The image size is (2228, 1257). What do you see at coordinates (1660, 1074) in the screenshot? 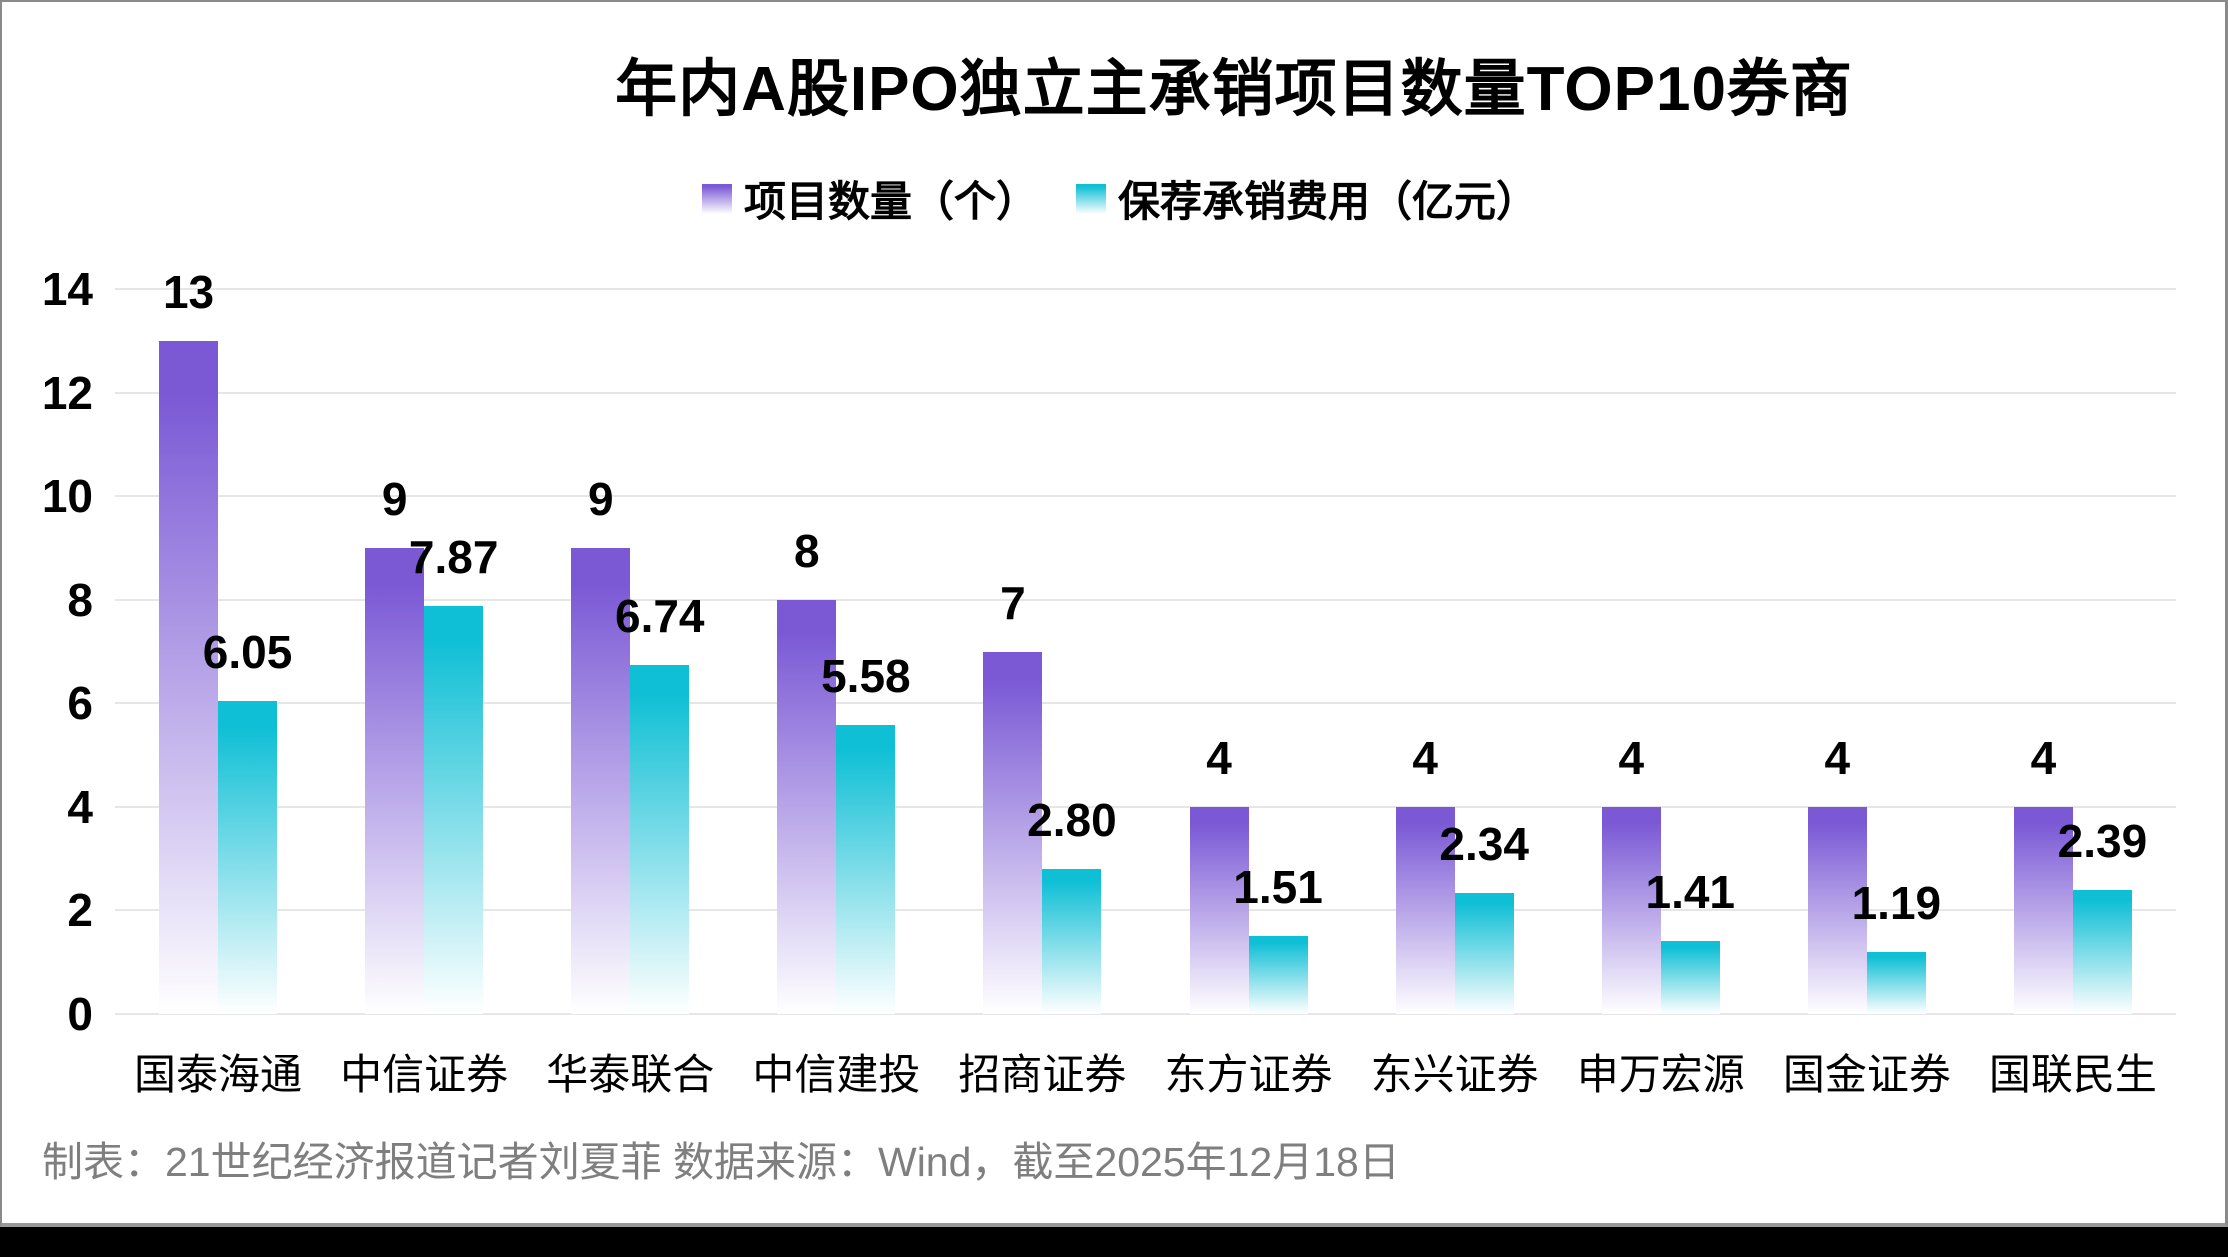
I see `category-label: 申万宏源` at bounding box center [1660, 1074].